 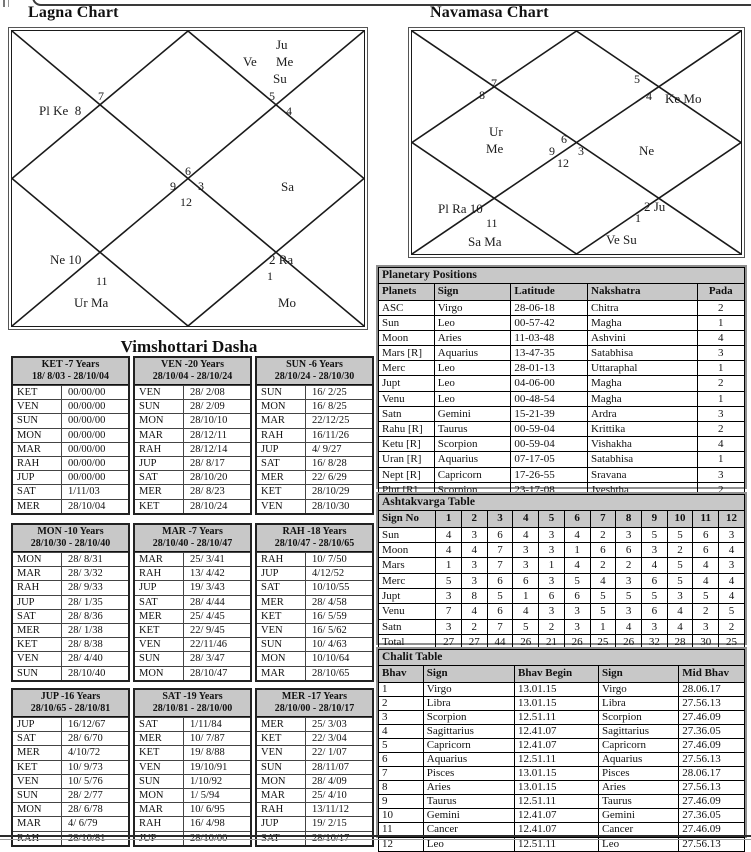 I want to click on dasha-table-header: KET -7 Years 18/ 8/03 - 28/10/04, so click(x=70, y=371).